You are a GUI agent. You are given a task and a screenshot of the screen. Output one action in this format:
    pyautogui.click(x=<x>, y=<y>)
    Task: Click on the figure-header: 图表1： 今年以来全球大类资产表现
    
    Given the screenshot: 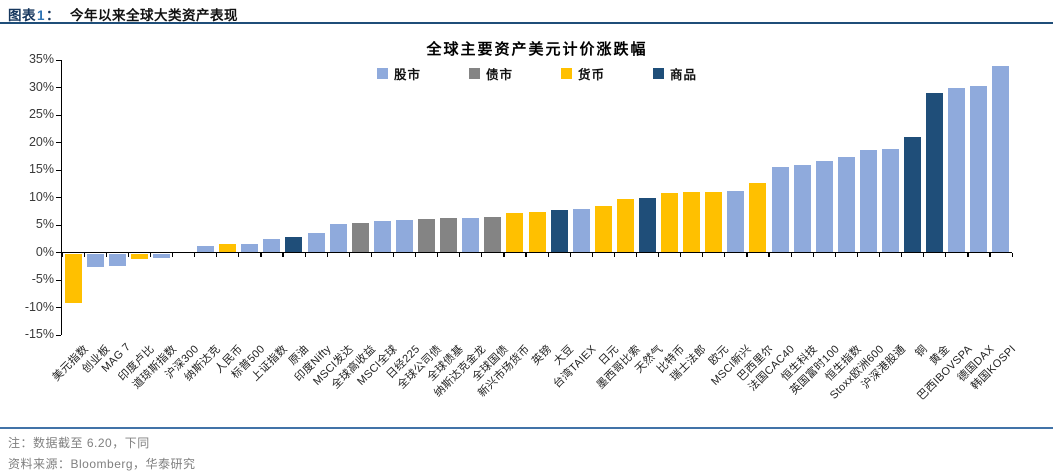 What is the action you would take?
    pyautogui.click(x=123, y=14)
    